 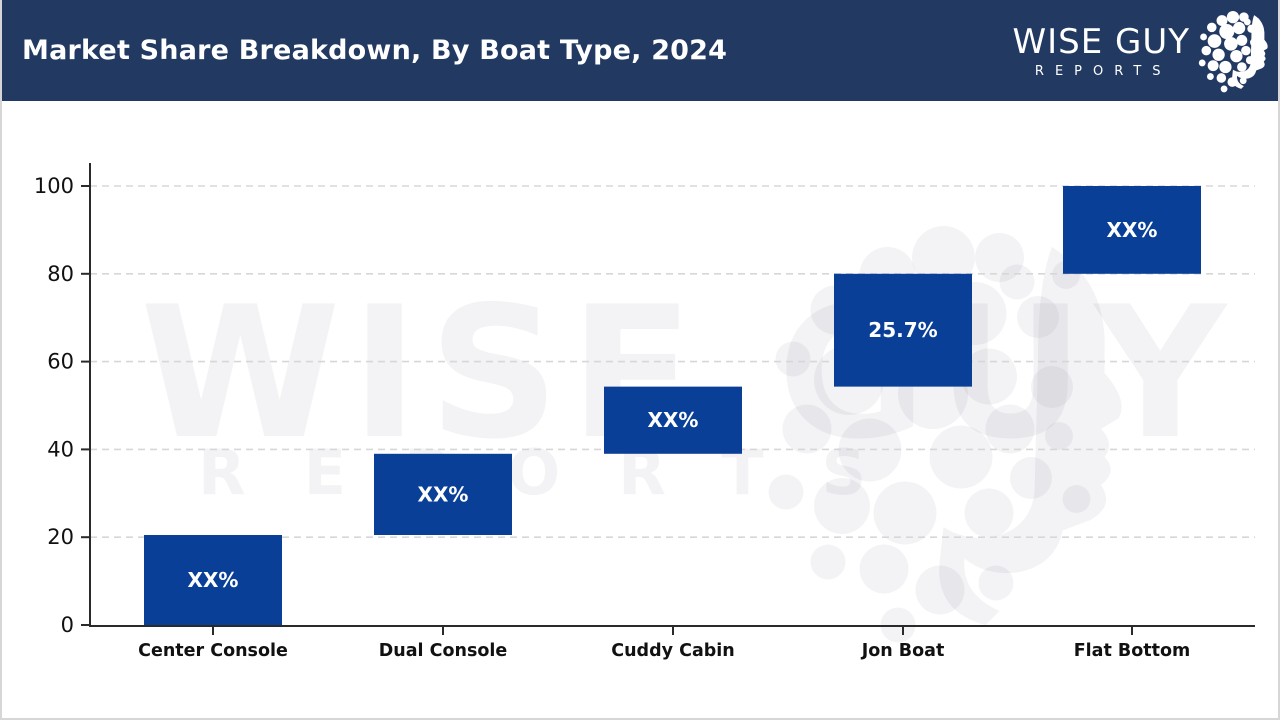 I want to click on bar-cuddy-cabin, so click(x=673, y=420).